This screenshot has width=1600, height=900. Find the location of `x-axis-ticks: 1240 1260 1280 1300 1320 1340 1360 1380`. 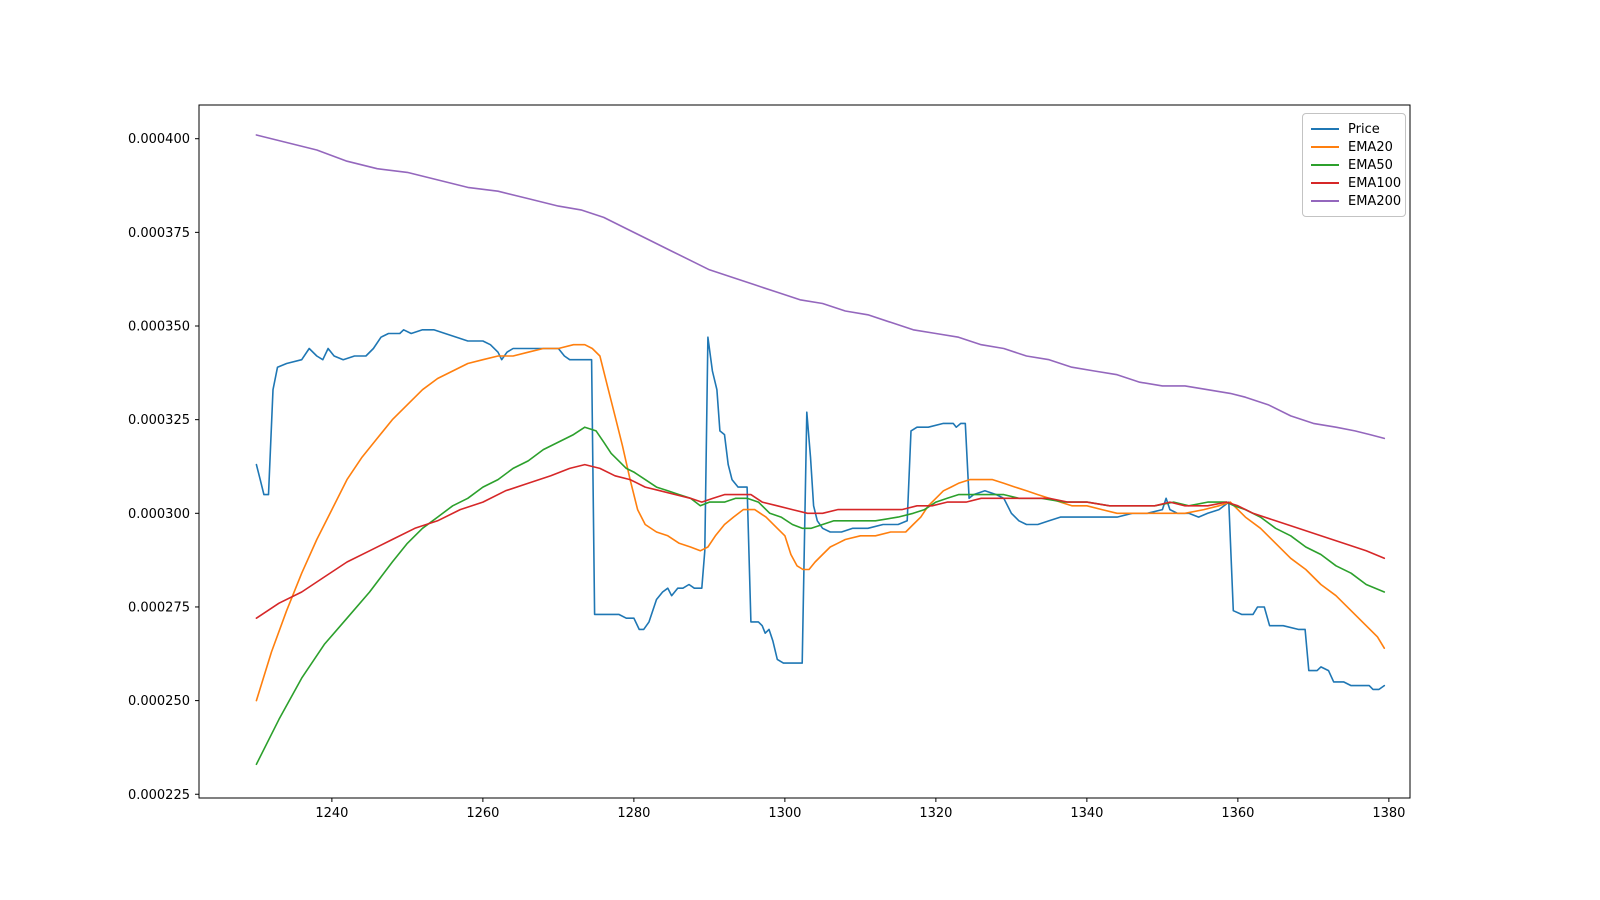

x-axis-ticks: 1240 1260 1280 1300 1320 1340 1360 1380 is located at coordinates (860, 809).